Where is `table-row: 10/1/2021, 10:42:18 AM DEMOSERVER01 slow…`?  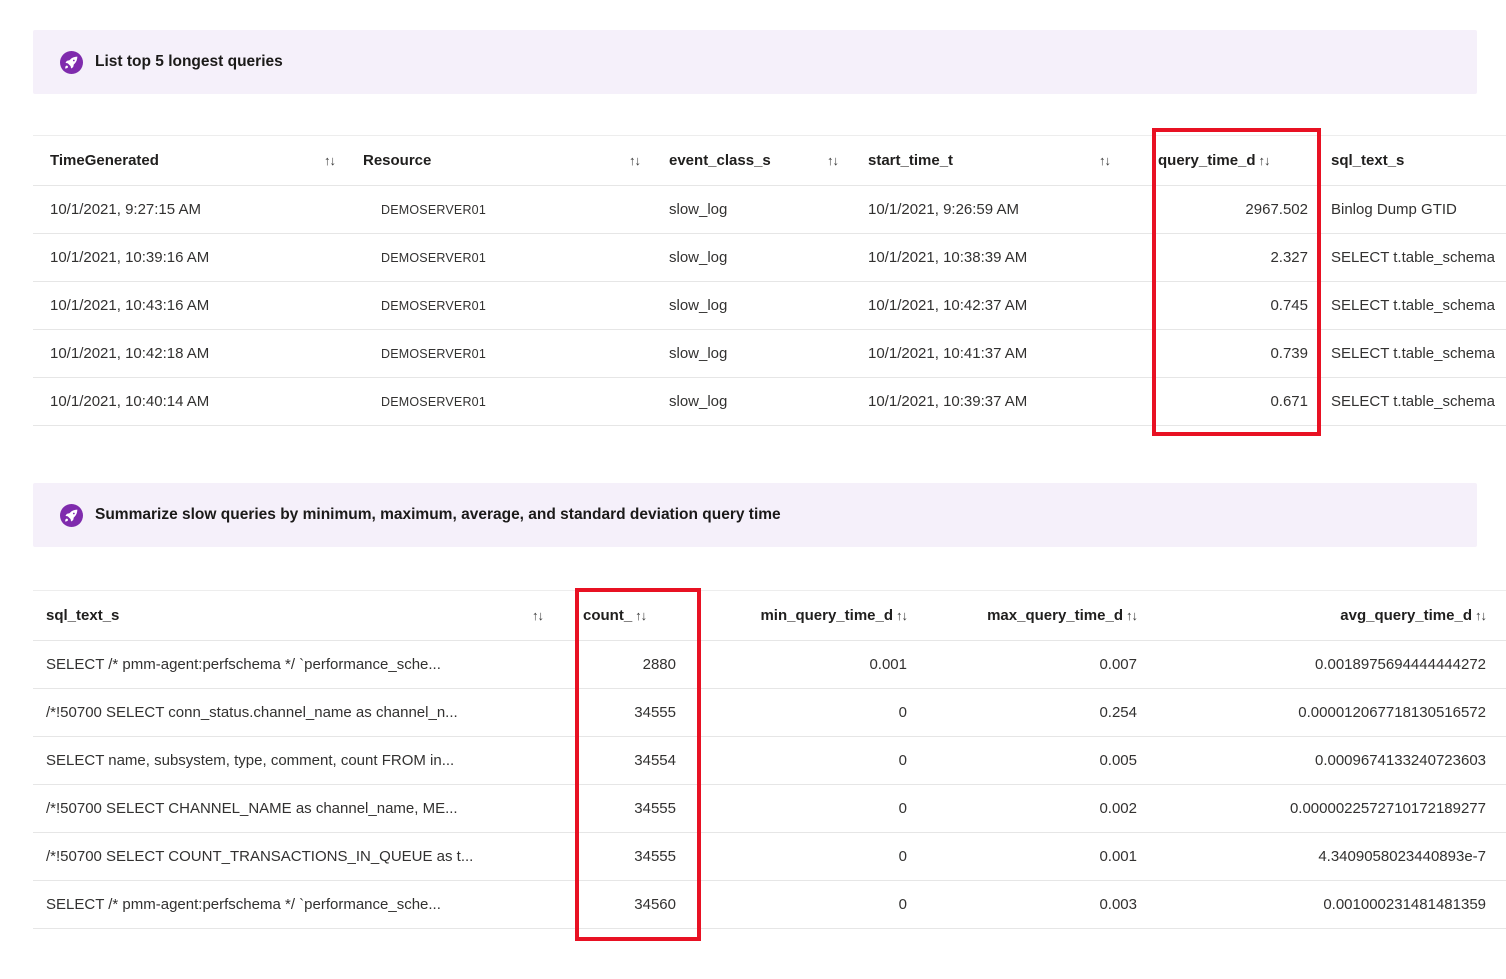 table-row: 10/1/2021, 10:42:18 AM DEMOSERVER01 slow… is located at coordinates (769, 354).